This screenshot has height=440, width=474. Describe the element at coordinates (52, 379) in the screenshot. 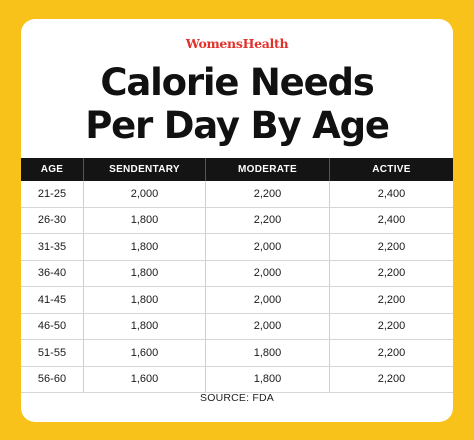

I see `age-cell: 56-60` at that location.